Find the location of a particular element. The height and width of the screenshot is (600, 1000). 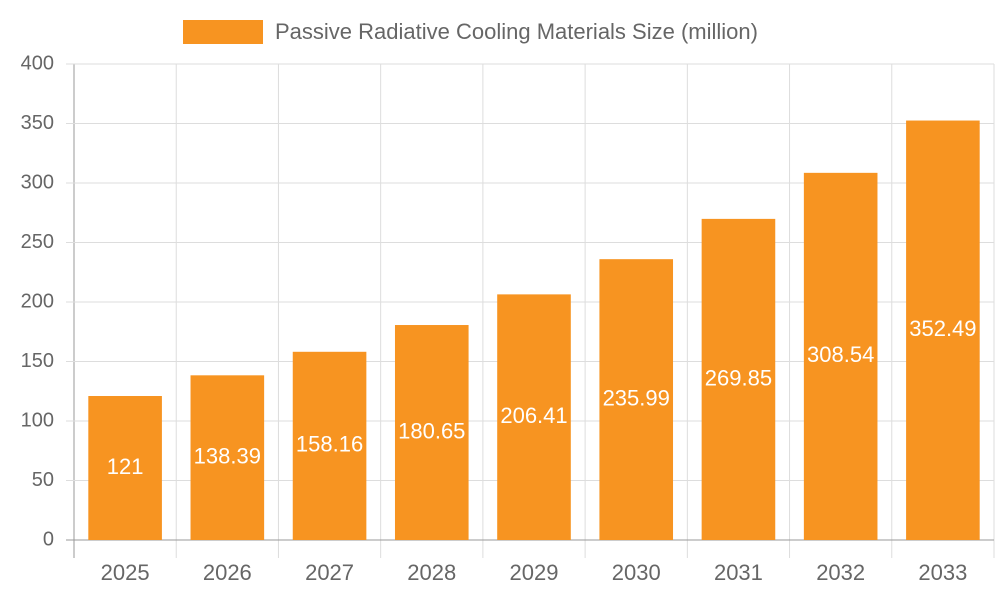

y-tick-label: 100 is located at coordinates (37, 420).